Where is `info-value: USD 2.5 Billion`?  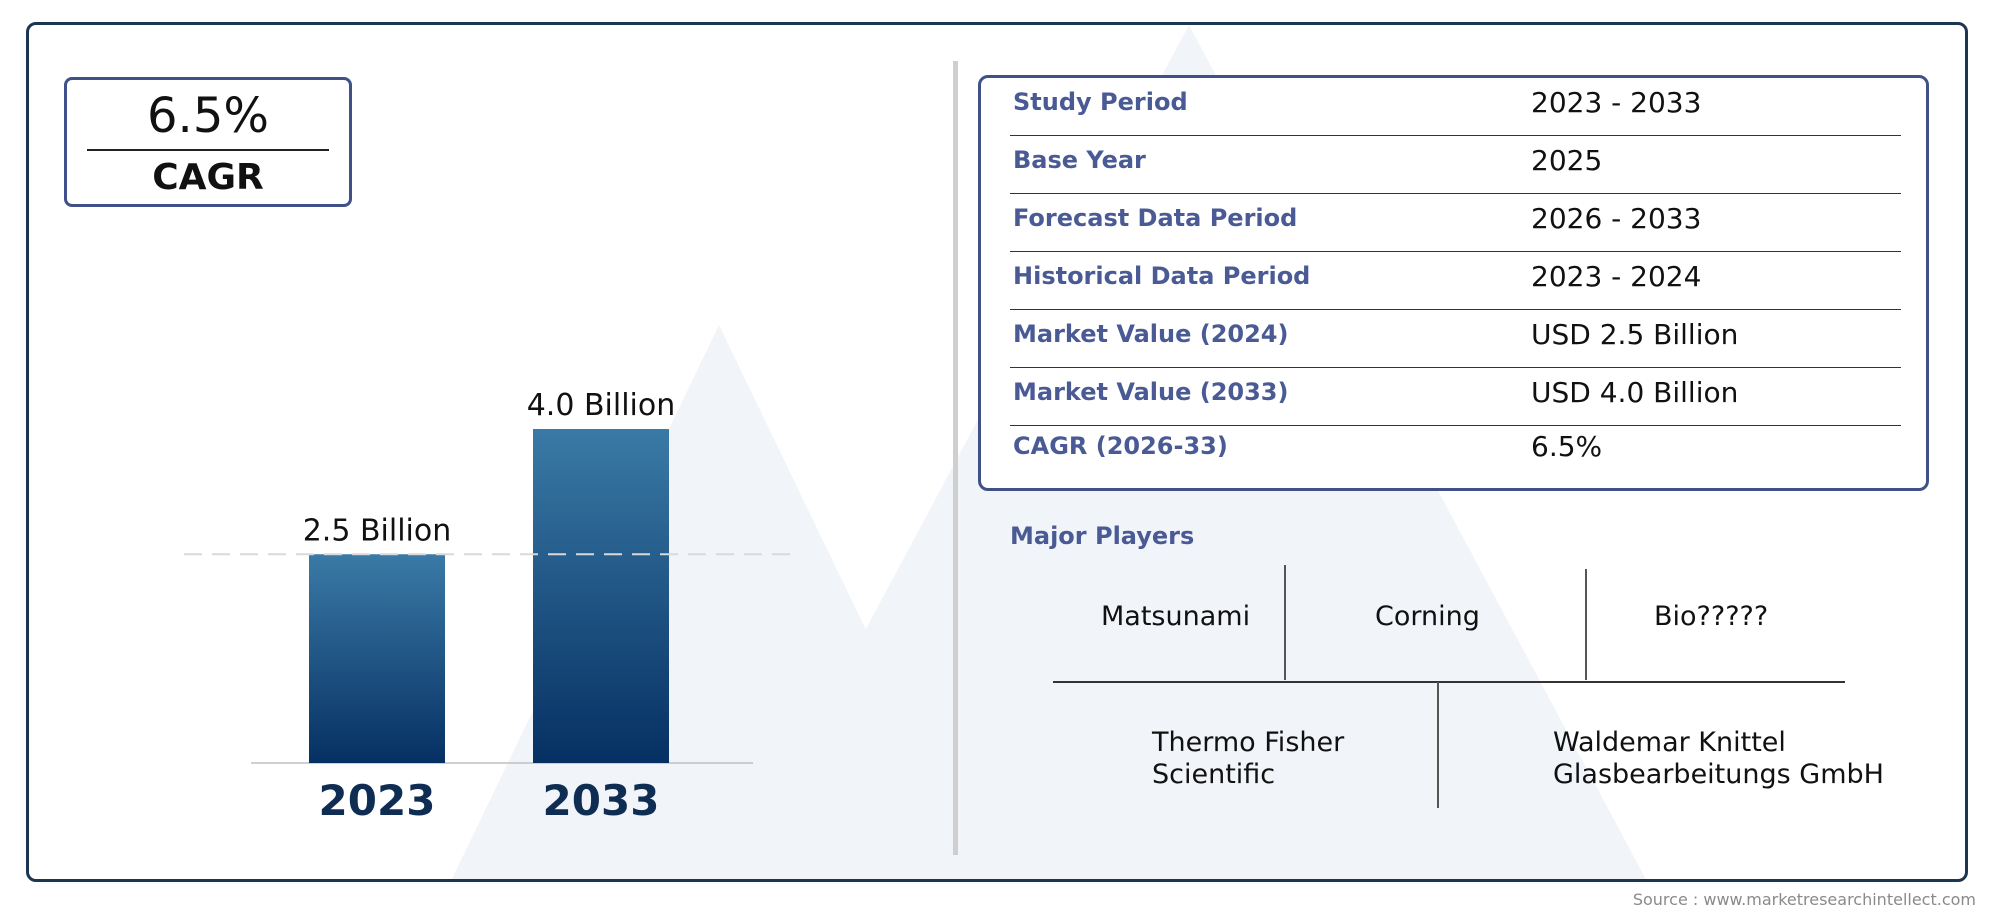 info-value: USD 2.5 Billion is located at coordinates (1635, 334).